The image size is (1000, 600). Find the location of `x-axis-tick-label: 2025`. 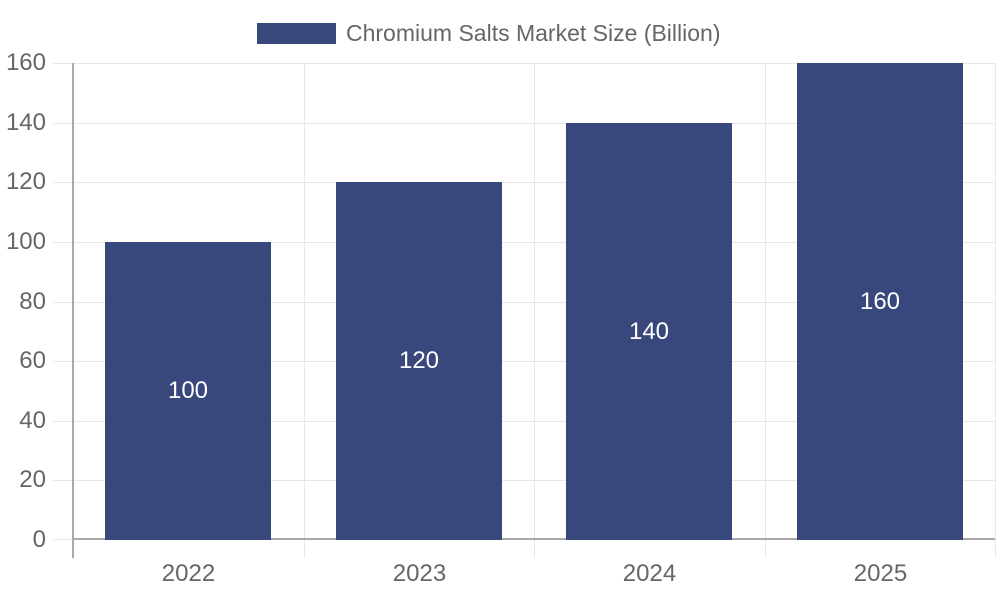

x-axis-tick-label: 2025 is located at coordinates (880, 573).